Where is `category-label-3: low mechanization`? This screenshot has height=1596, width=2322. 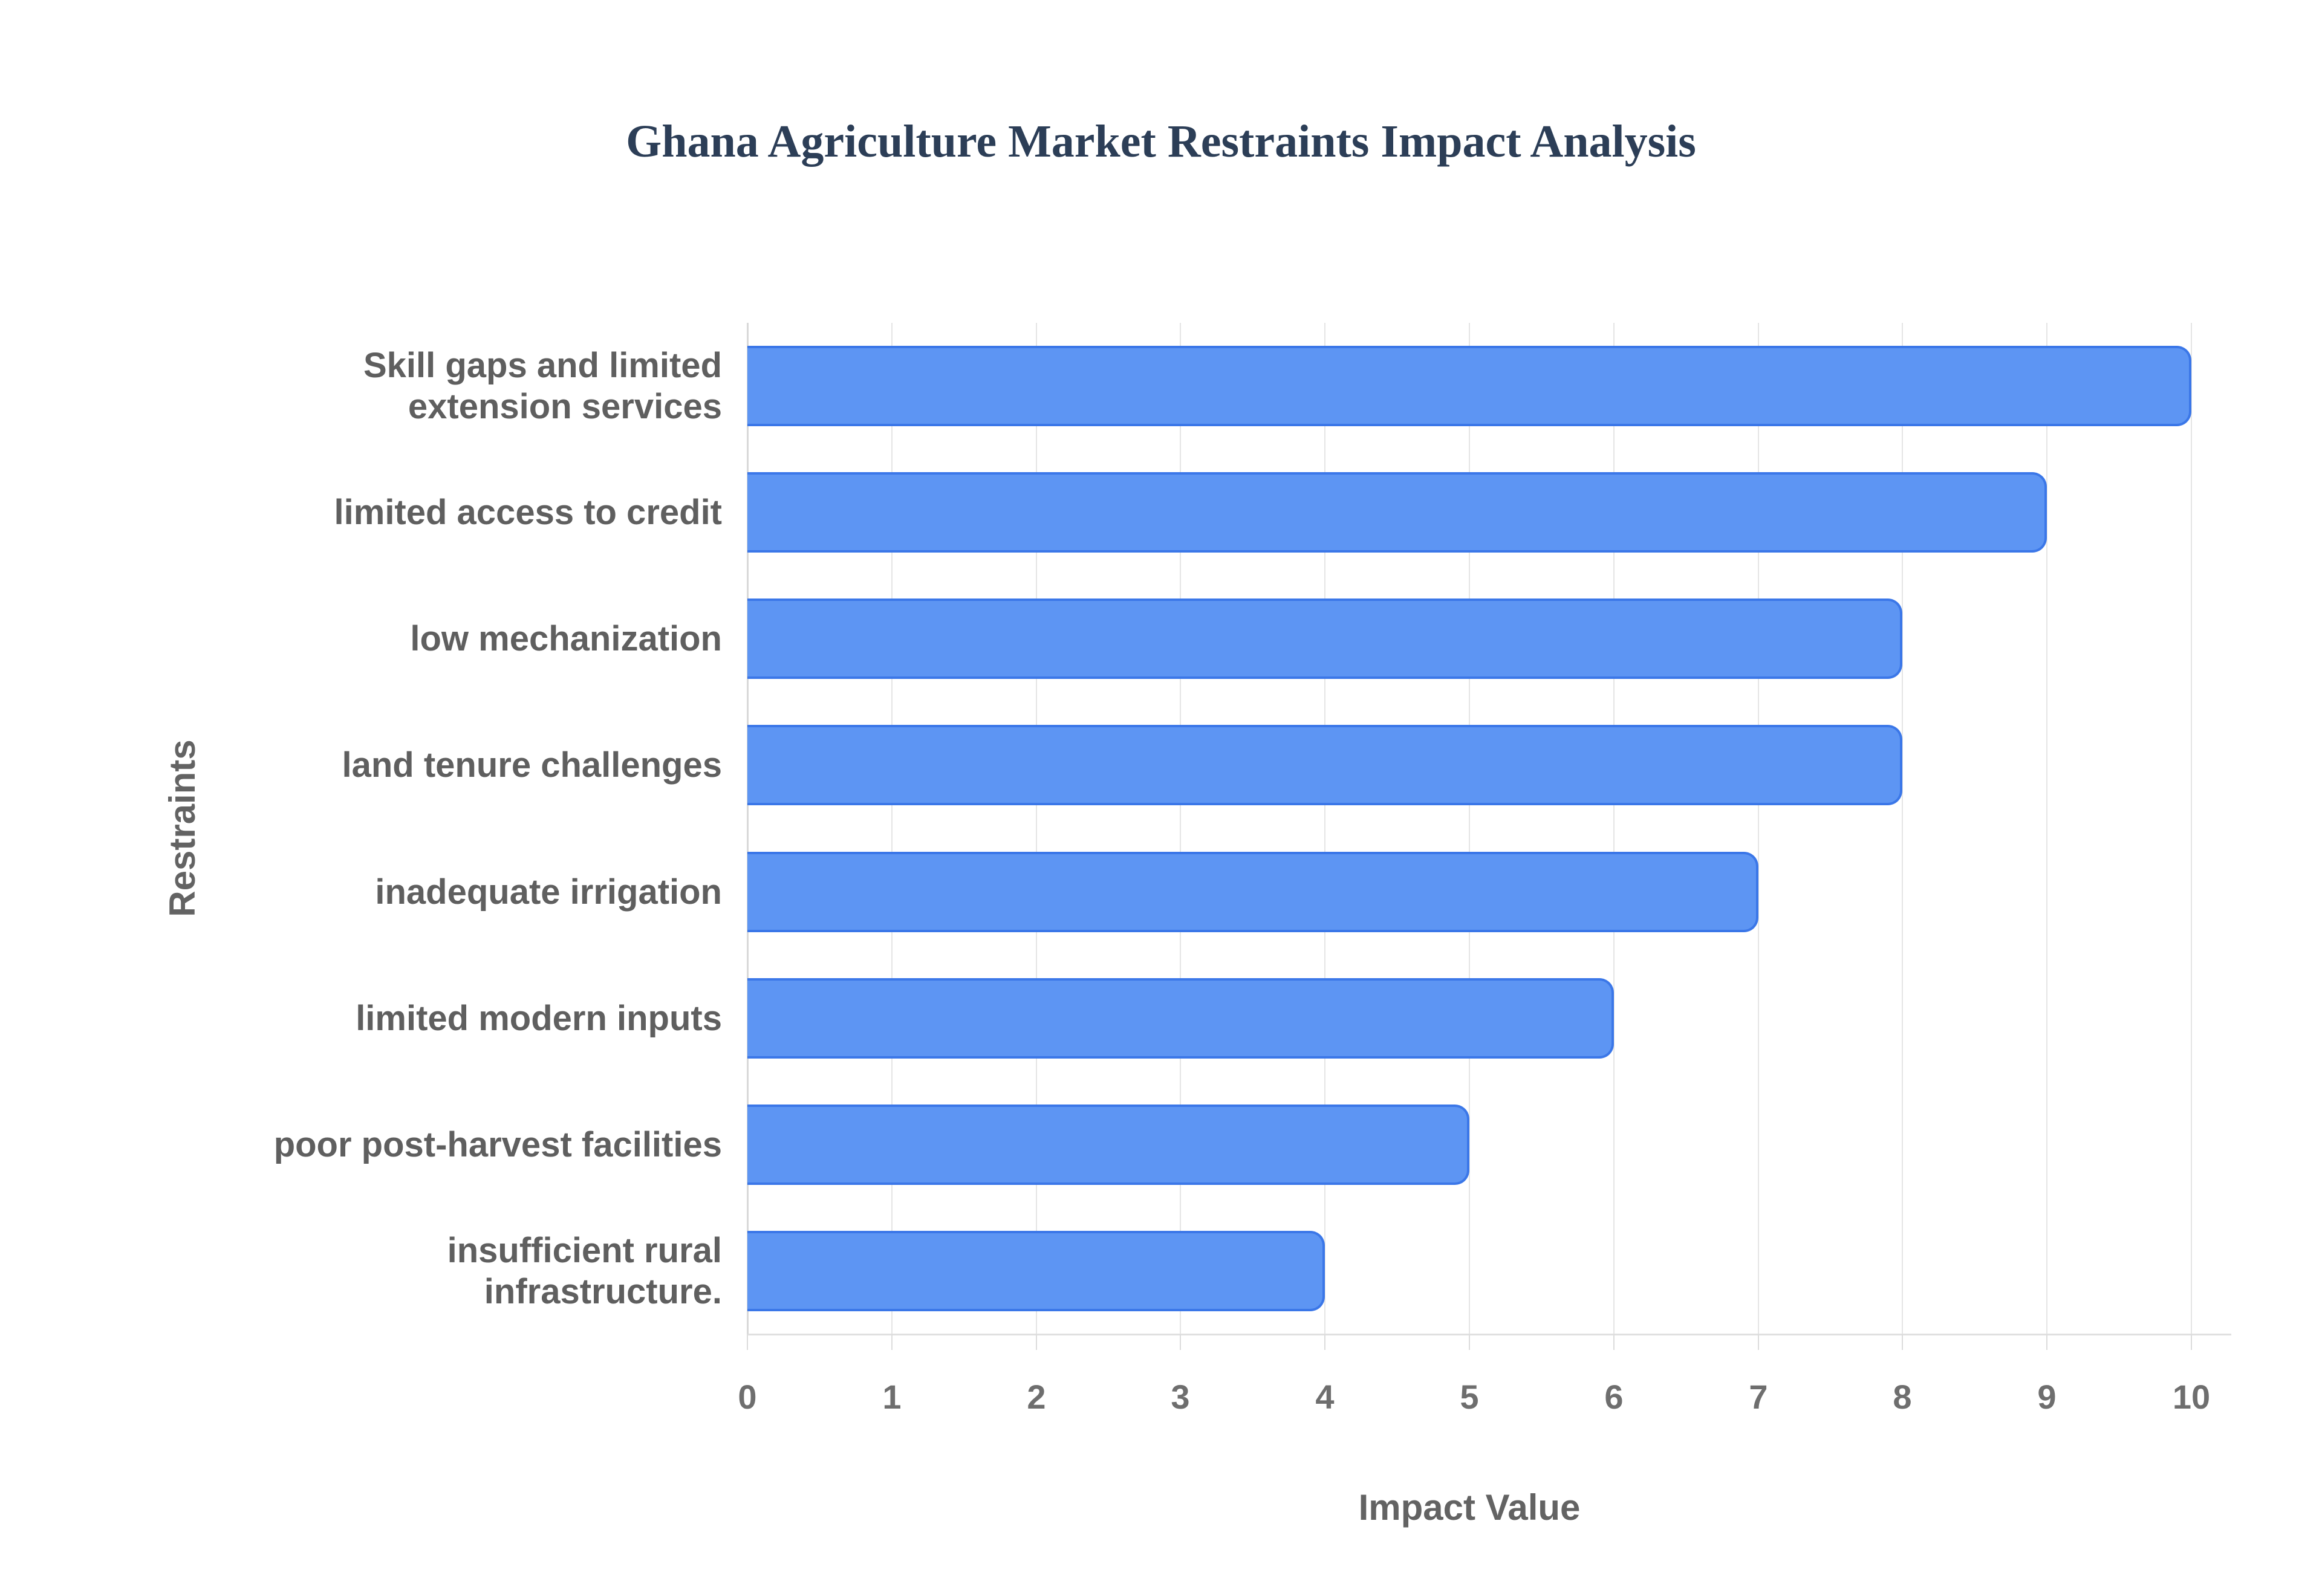
category-label-3: low mechanization is located at coordinates (421, 639).